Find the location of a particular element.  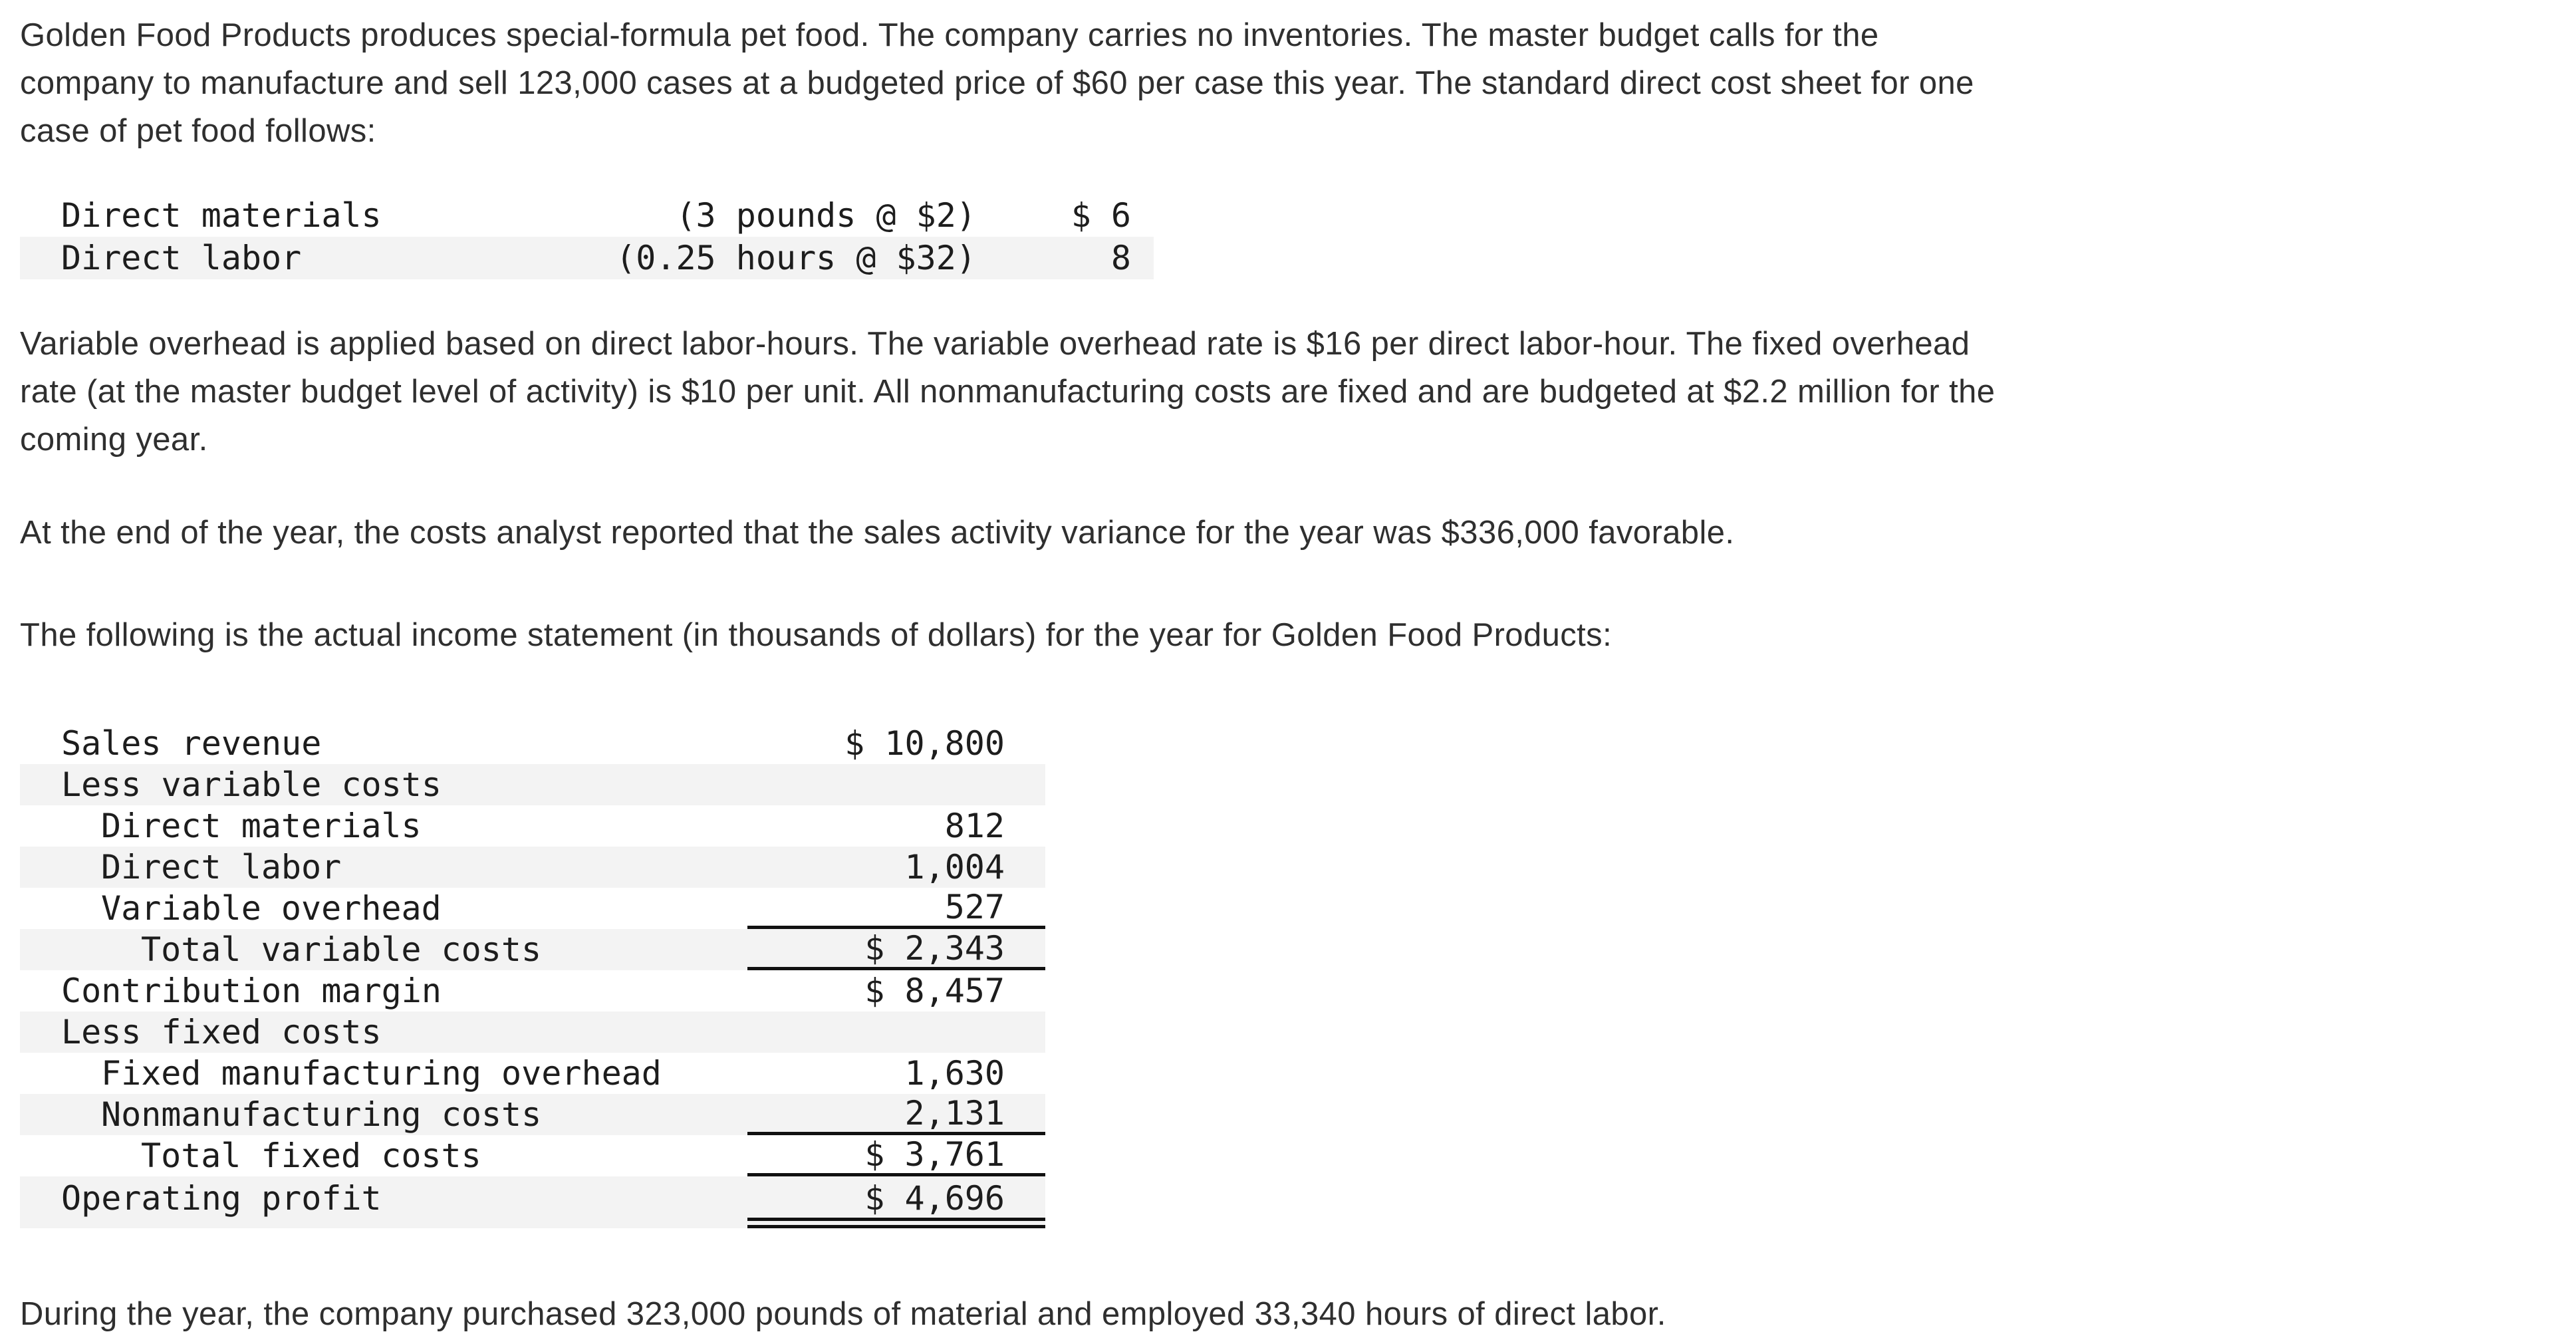

row-amount: 527 is located at coordinates (896, 908).